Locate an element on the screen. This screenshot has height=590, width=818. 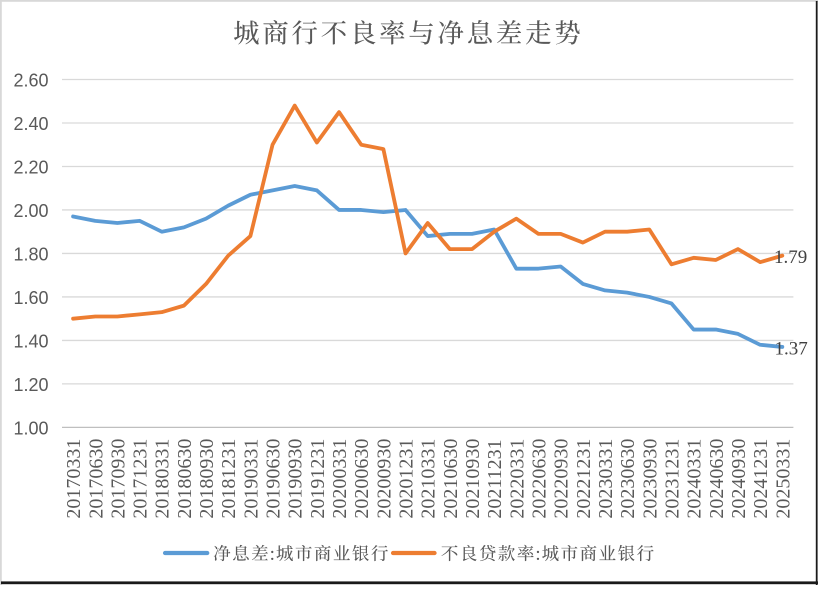
svg-text: 1.37 is located at coordinates (791, 349).